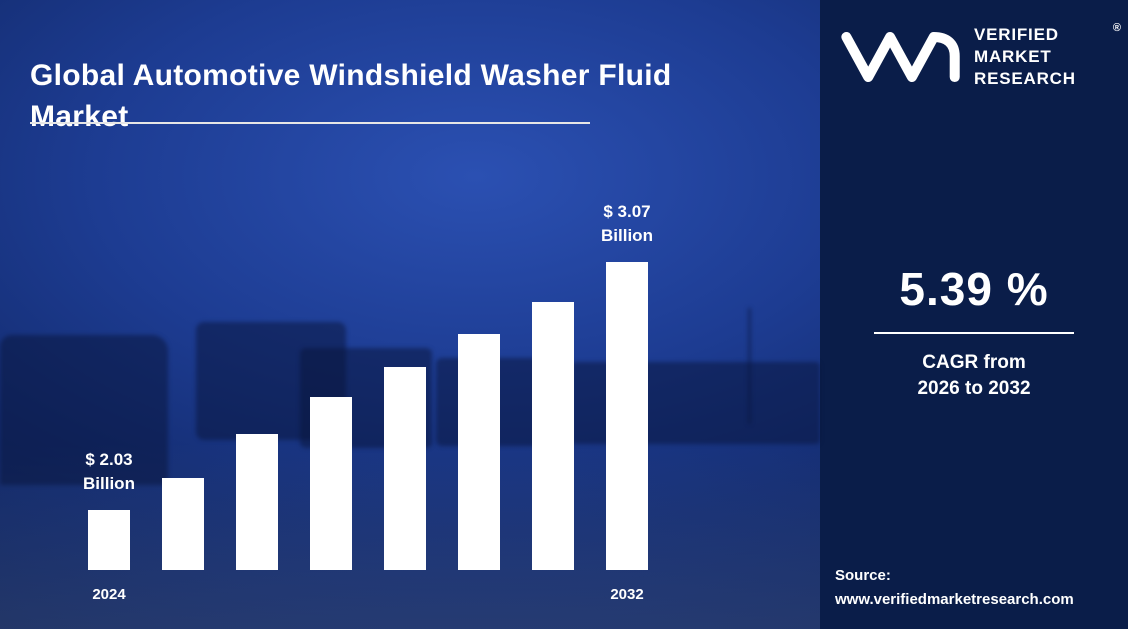  I want to click on brand-name: VERIFIED MARKET RESEARCH, so click(1025, 57).